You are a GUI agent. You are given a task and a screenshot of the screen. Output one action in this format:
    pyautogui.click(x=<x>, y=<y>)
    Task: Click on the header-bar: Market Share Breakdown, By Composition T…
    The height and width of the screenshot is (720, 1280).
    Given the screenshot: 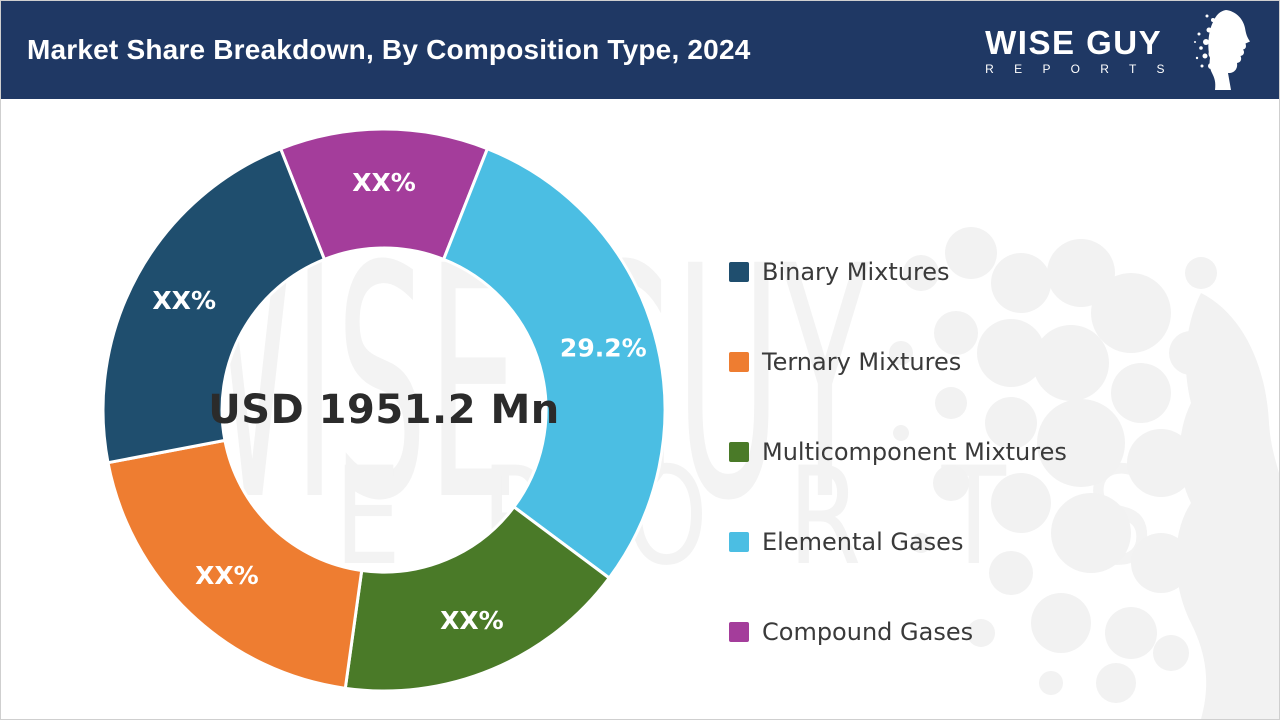 What is the action you would take?
    pyautogui.click(x=640, y=50)
    